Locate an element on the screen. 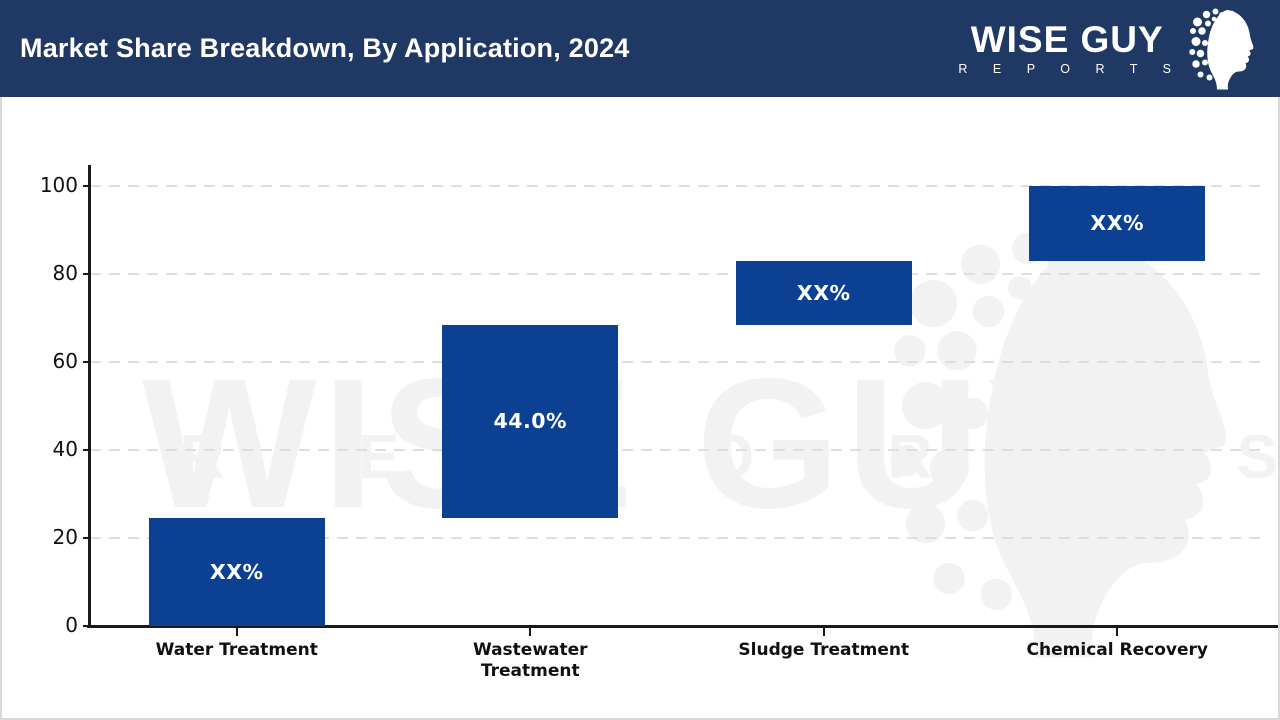 The height and width of the screenshot is (720, 1280). bar-3: XX% is located at coordinates (823, 292).